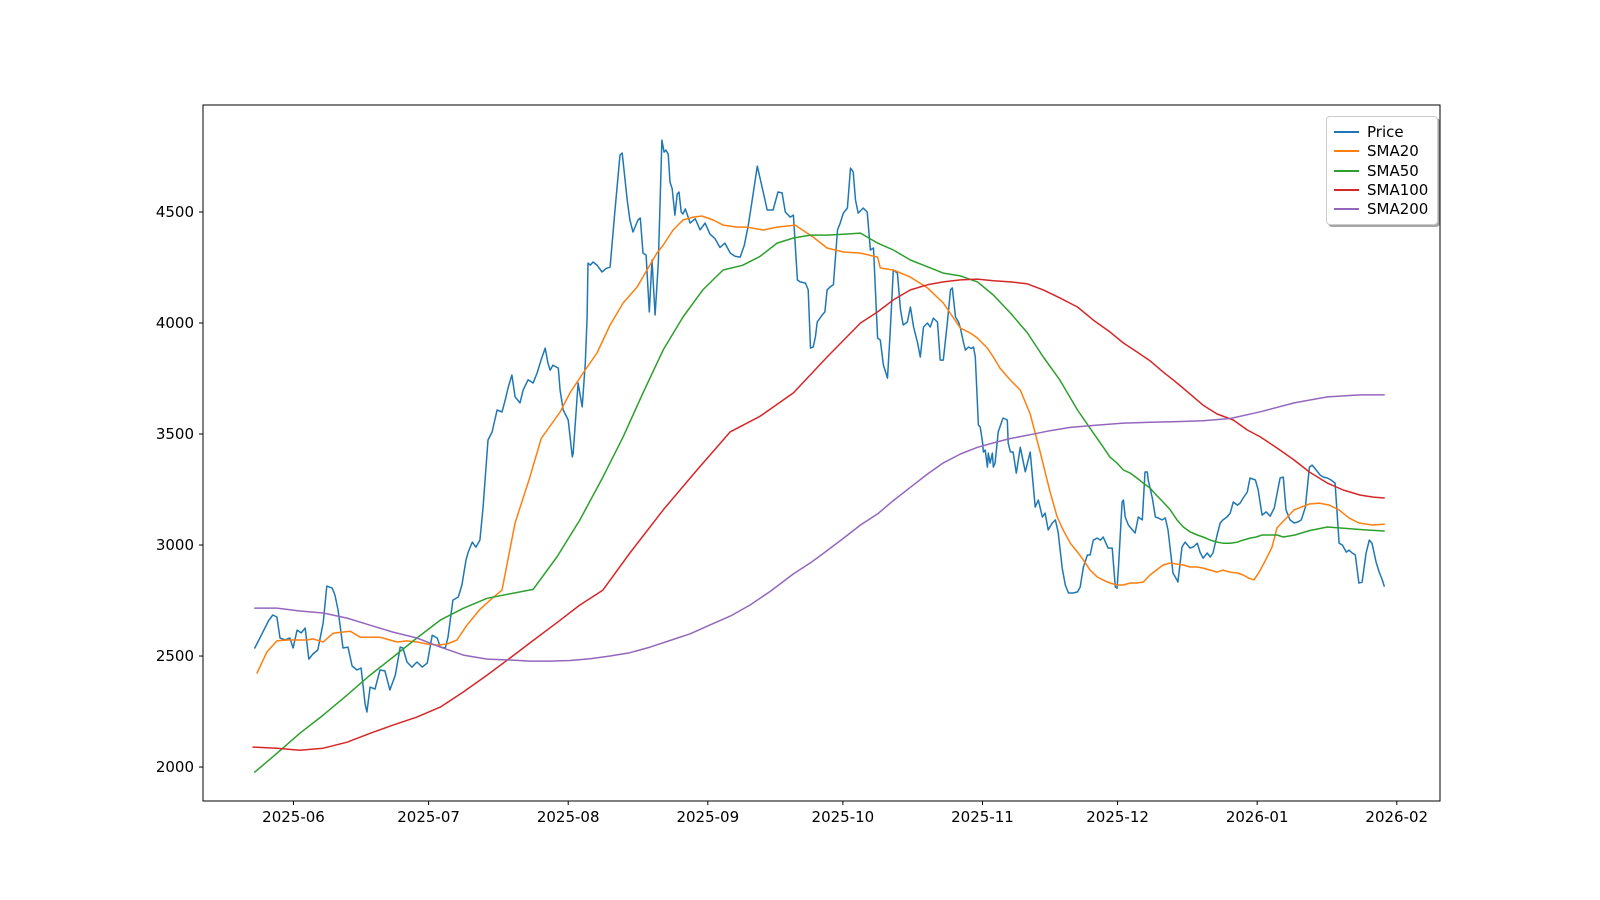  Describe the element at coordinates (1346, 209) in the screenshot. I see `sma200-line-swatch` at that location.